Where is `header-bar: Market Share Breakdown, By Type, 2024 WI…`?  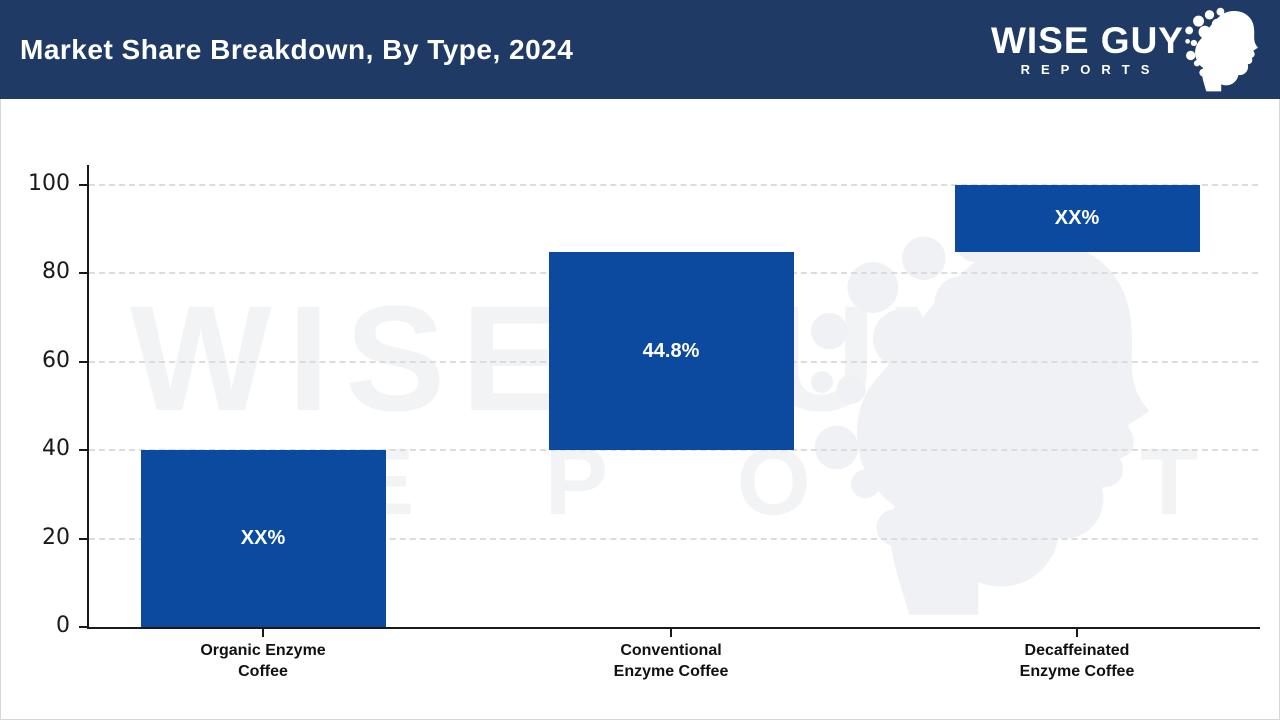
header-bar: Market Share Breakdown, By Type, 2024 WI… is located at coordinates (640, 49).